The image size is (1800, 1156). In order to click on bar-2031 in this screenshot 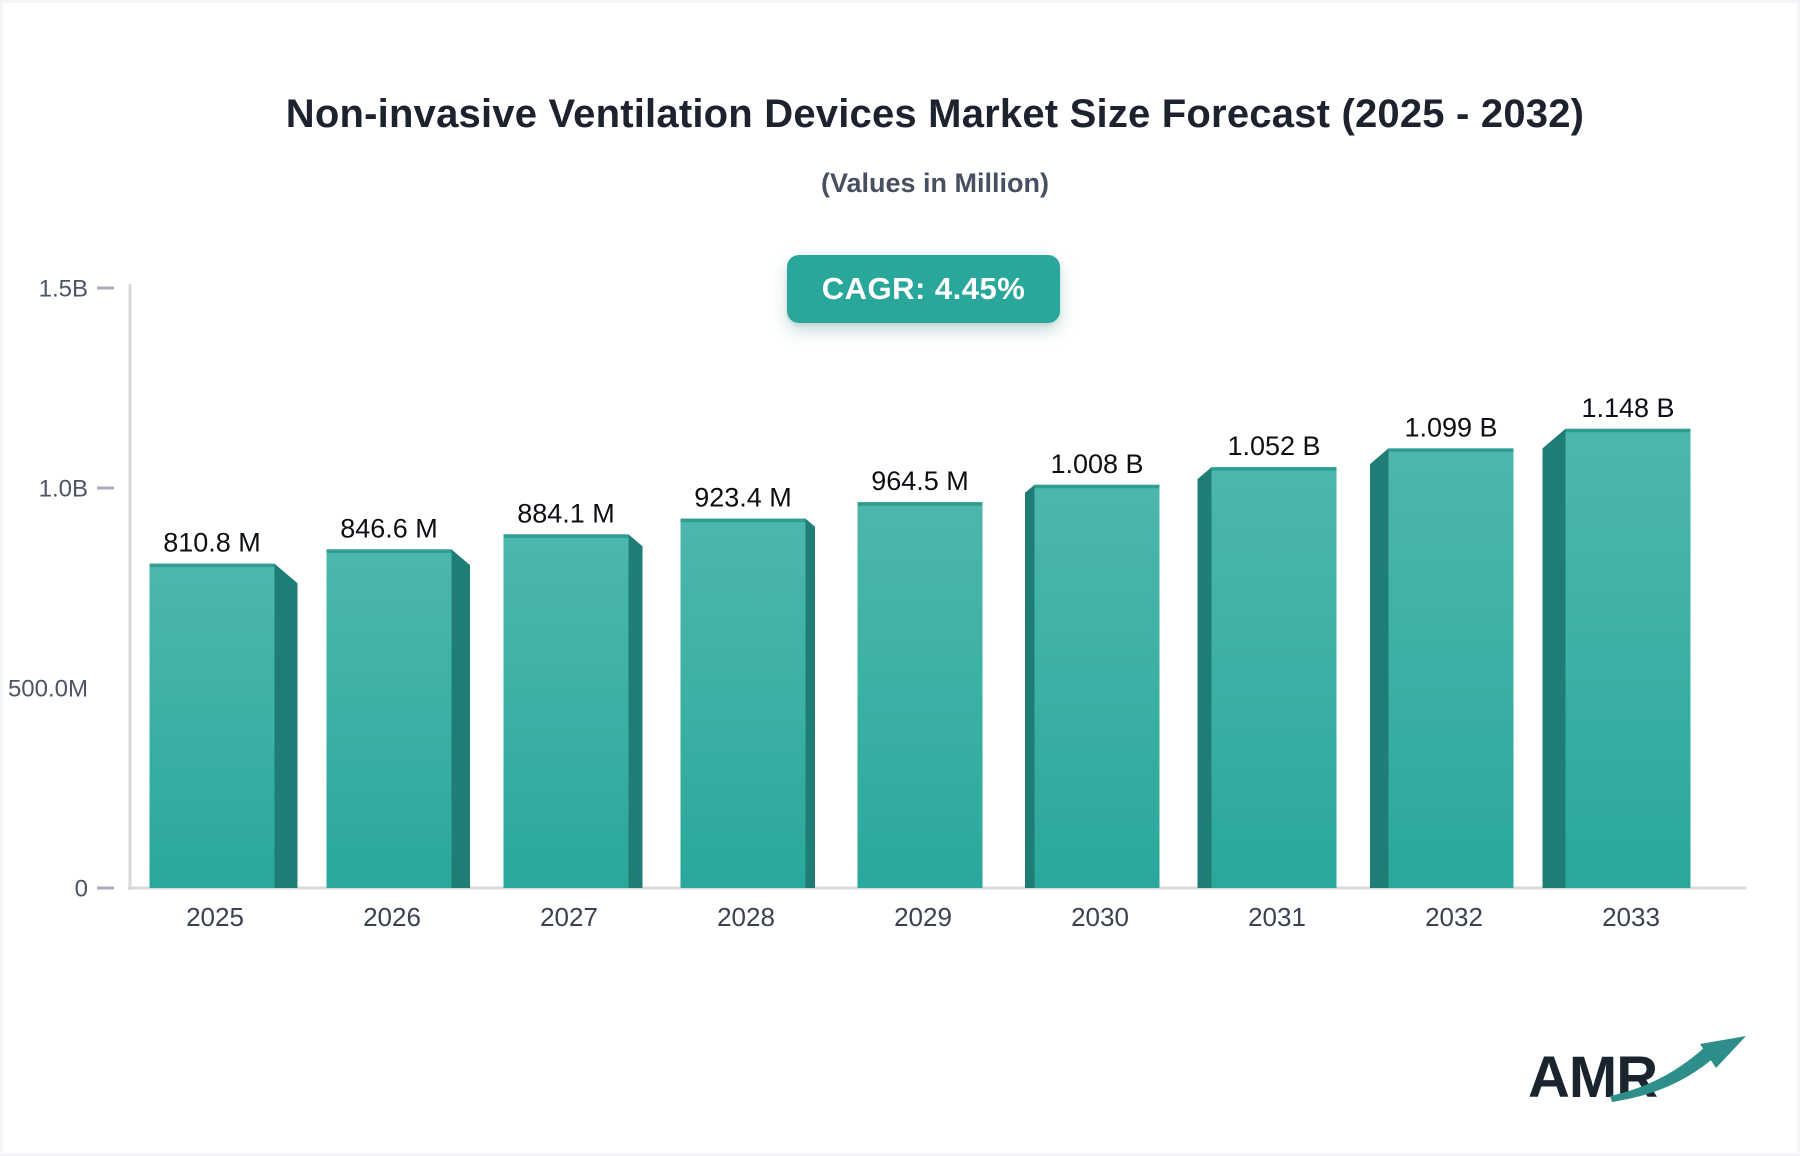, I will do `click(1267, 677)`.